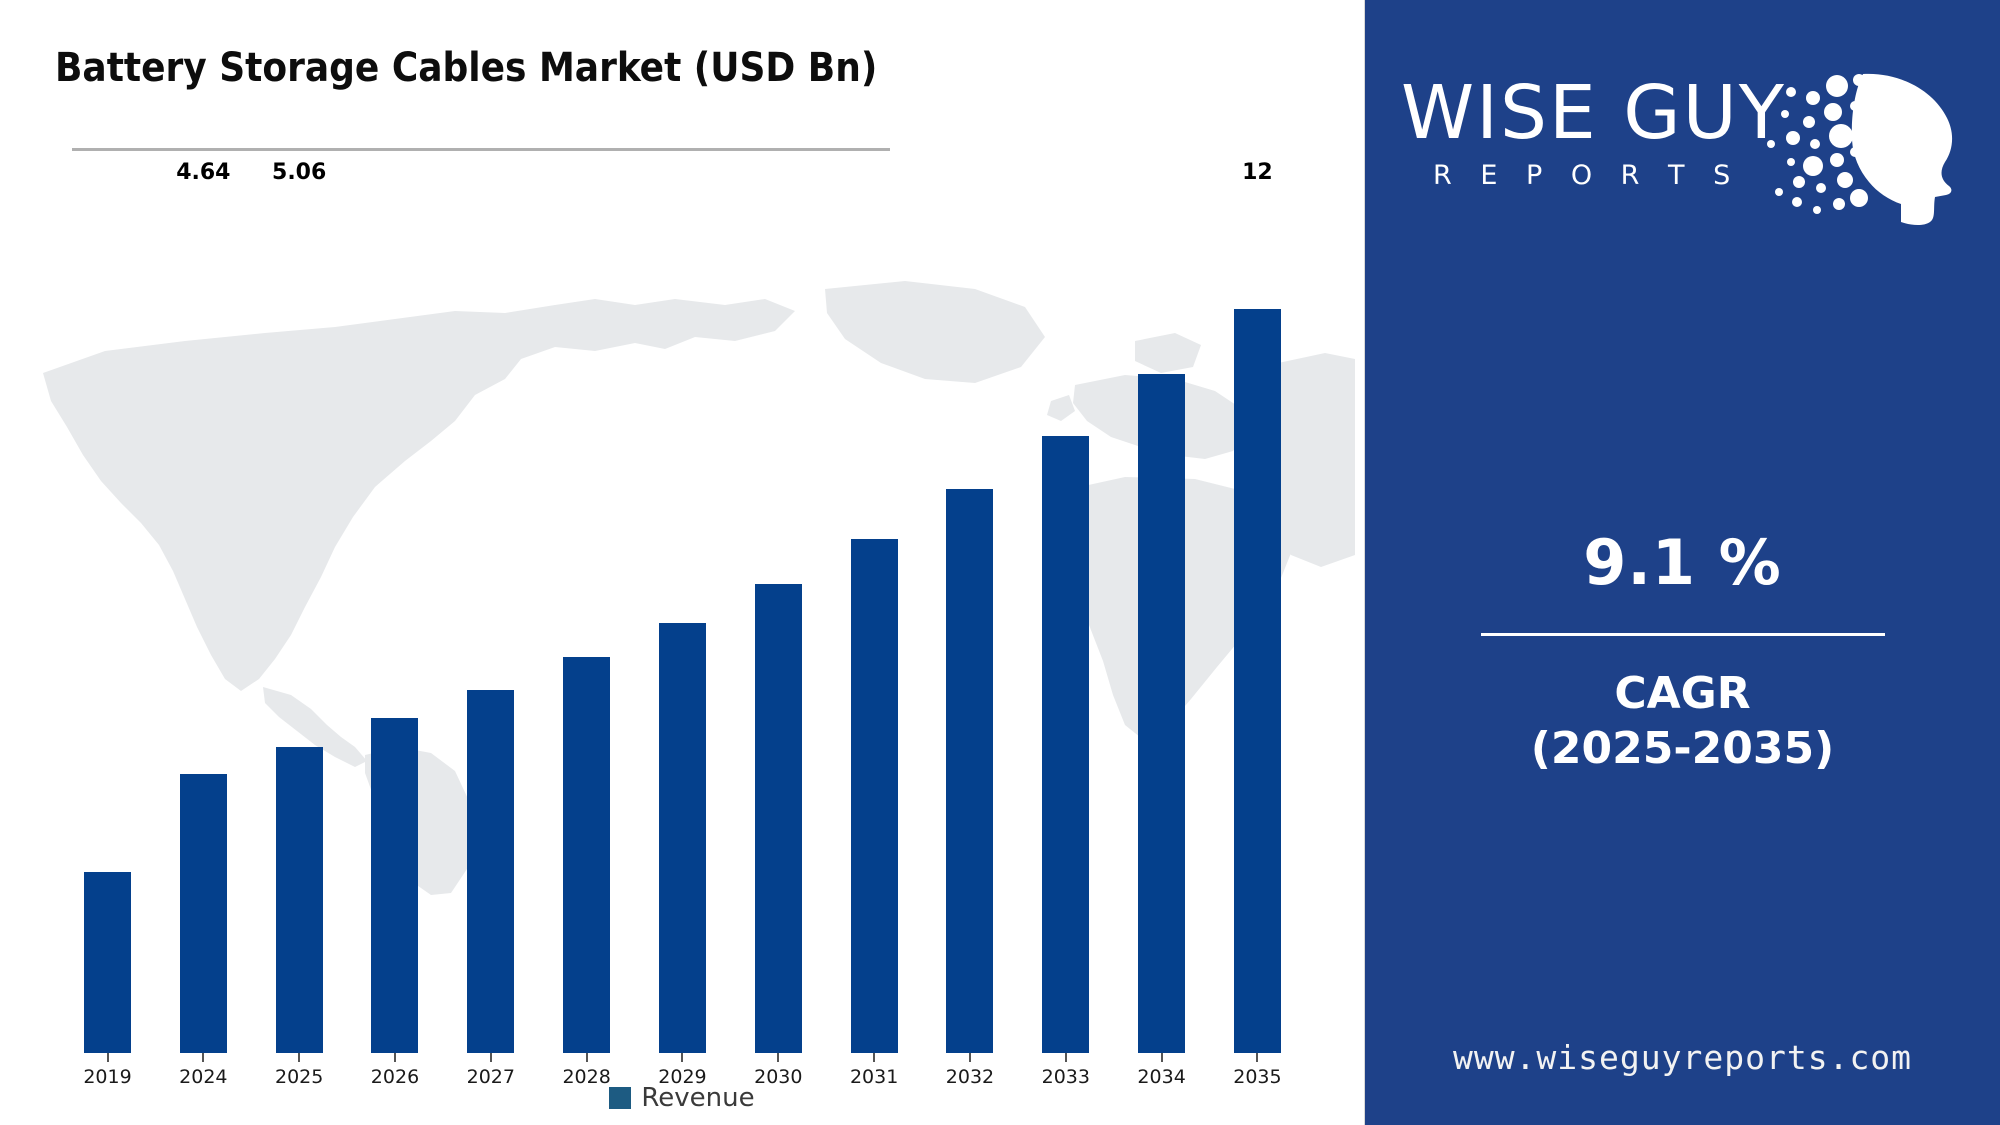 This screenshot has height=1125, width=2000. I want to click on bar-slot-2025: 5.06 2025, so click(299, 624).